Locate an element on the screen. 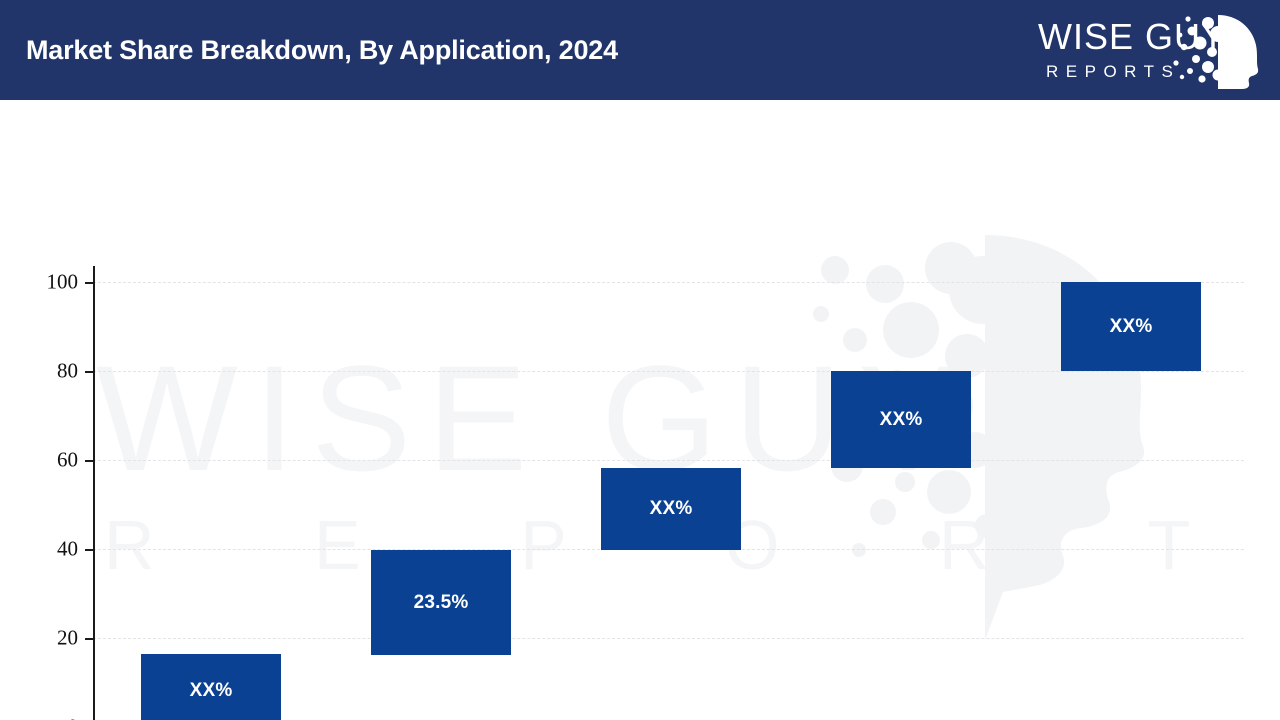  svg-text: WISE GUY is located at coordinates (1132, 36).